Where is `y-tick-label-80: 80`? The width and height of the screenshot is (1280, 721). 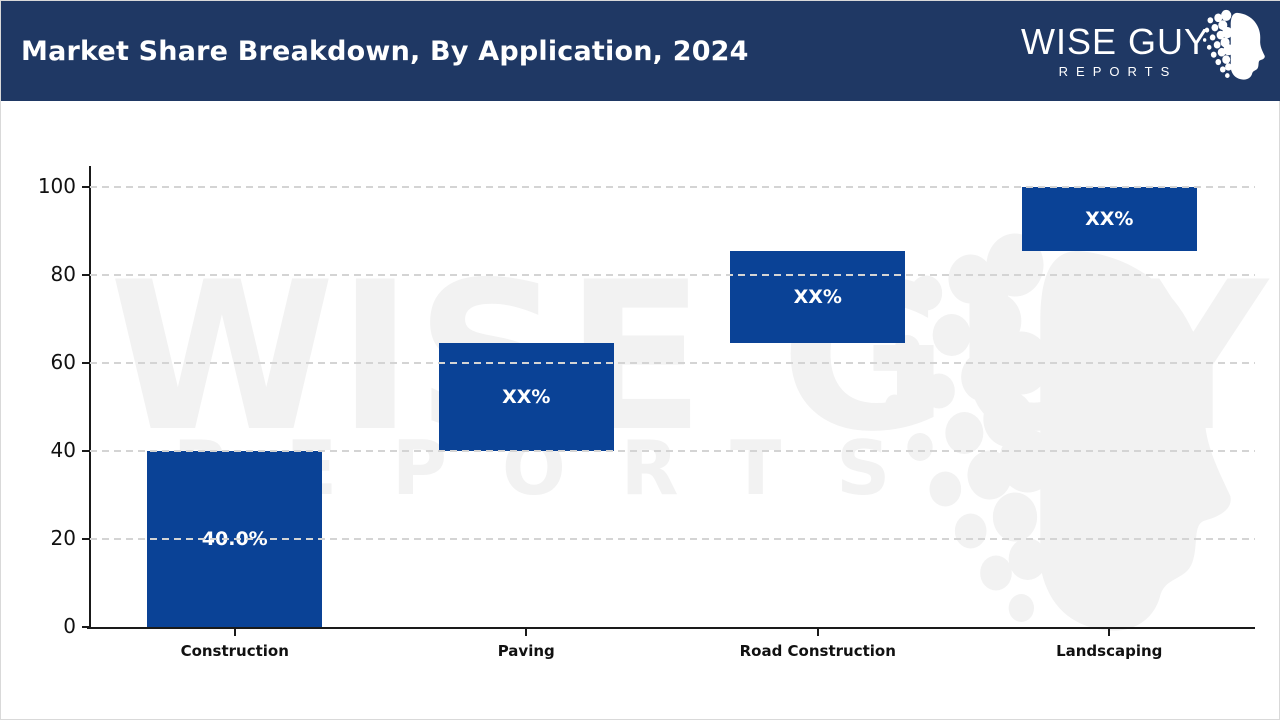
y-tick-label-80: 80 is located at coordinates (63, 274).